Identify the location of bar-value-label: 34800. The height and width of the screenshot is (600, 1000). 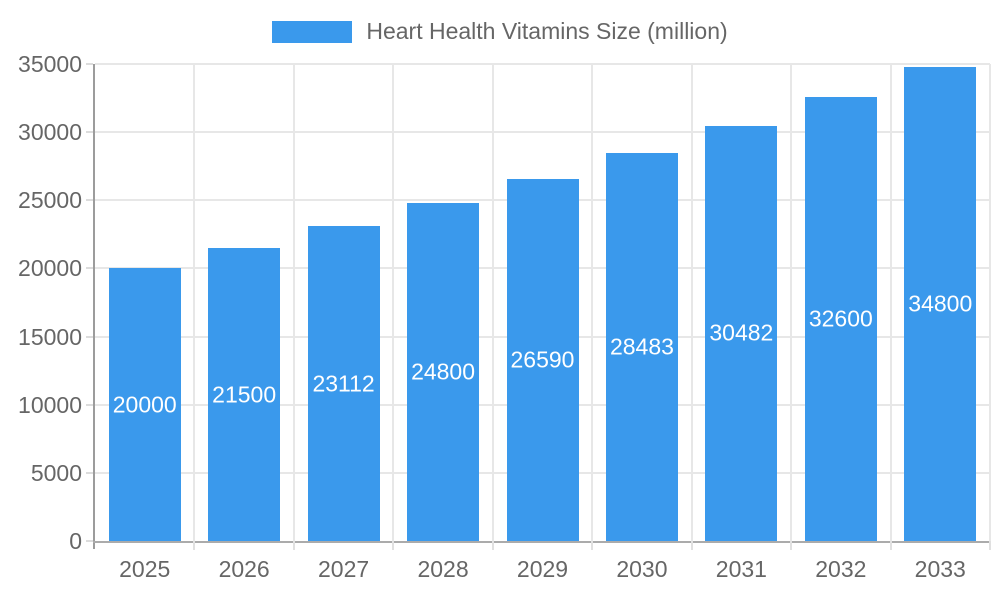
(940, 303).